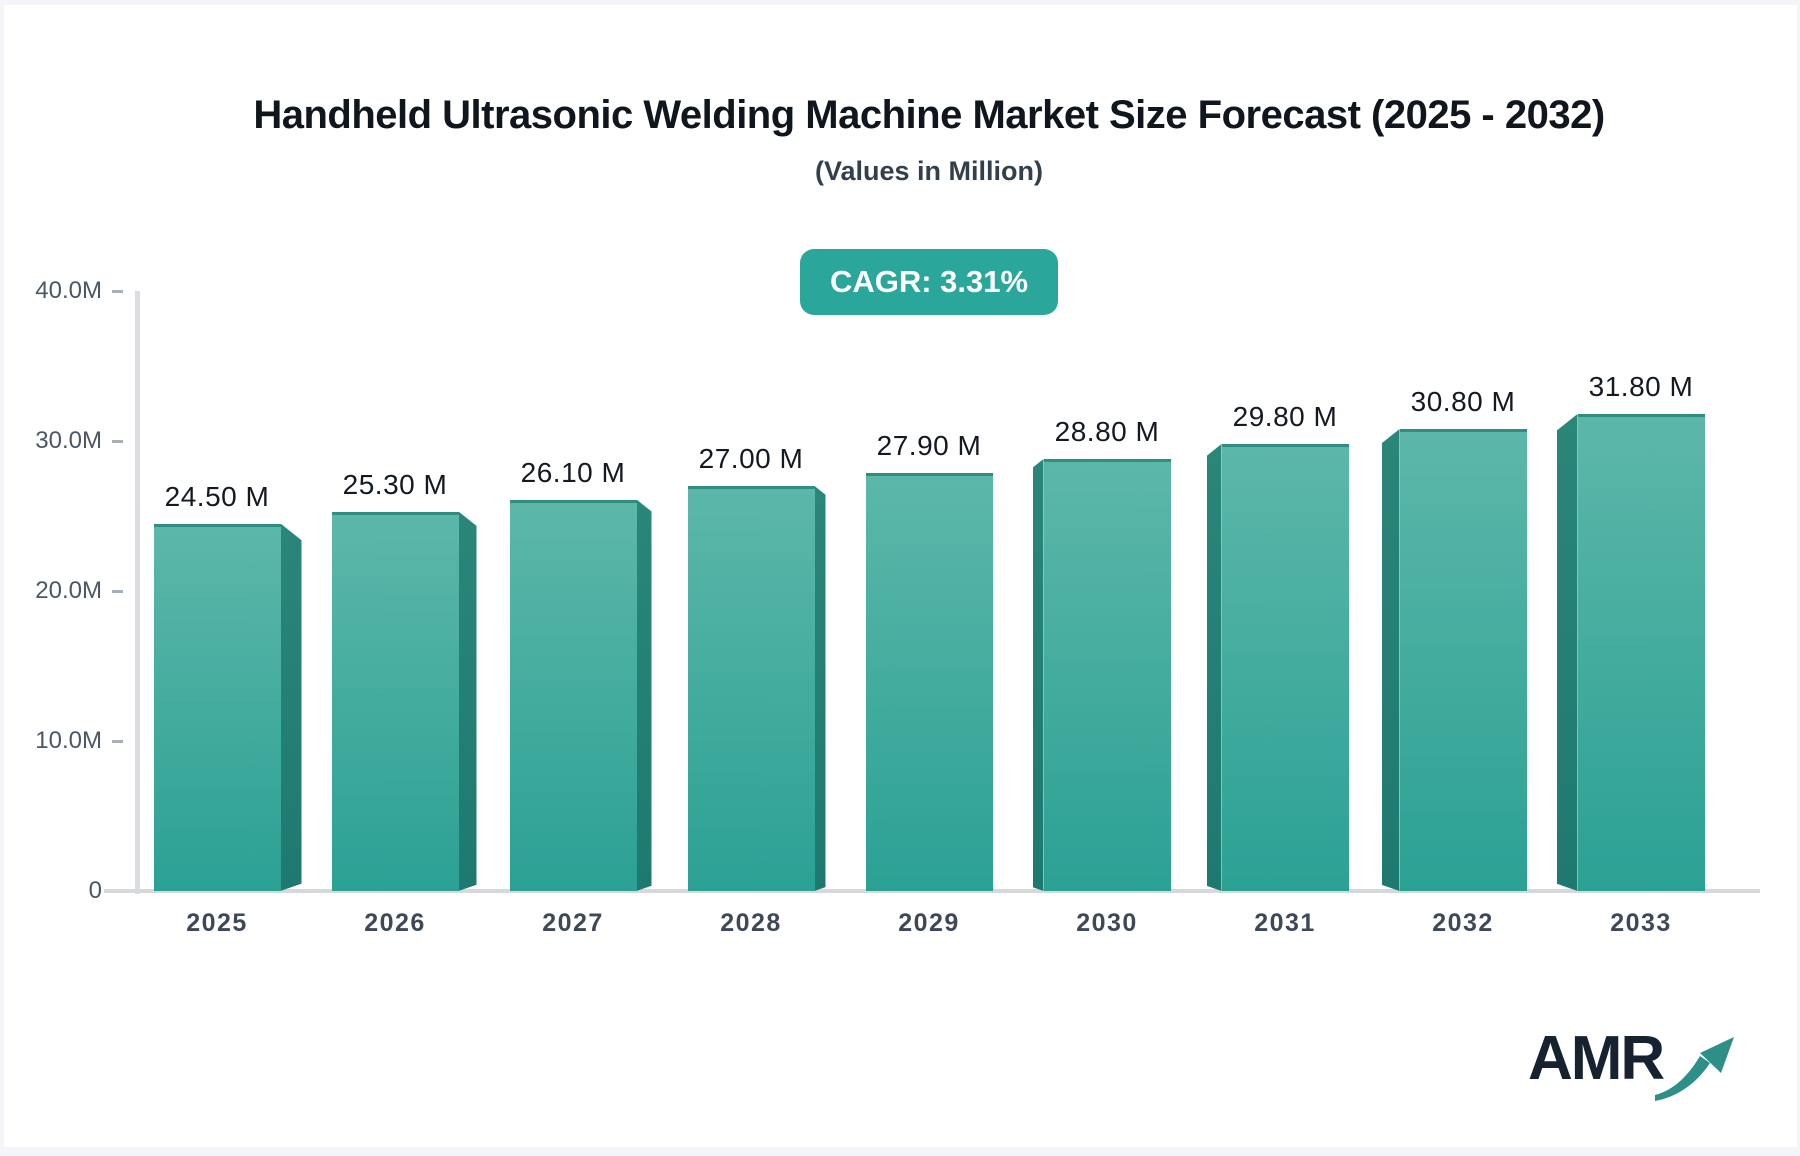  What do you see at coordinates (68, 290) in the screenshot?
I see `y-axis-label: 40.0M` at bounding box center [68, 290].